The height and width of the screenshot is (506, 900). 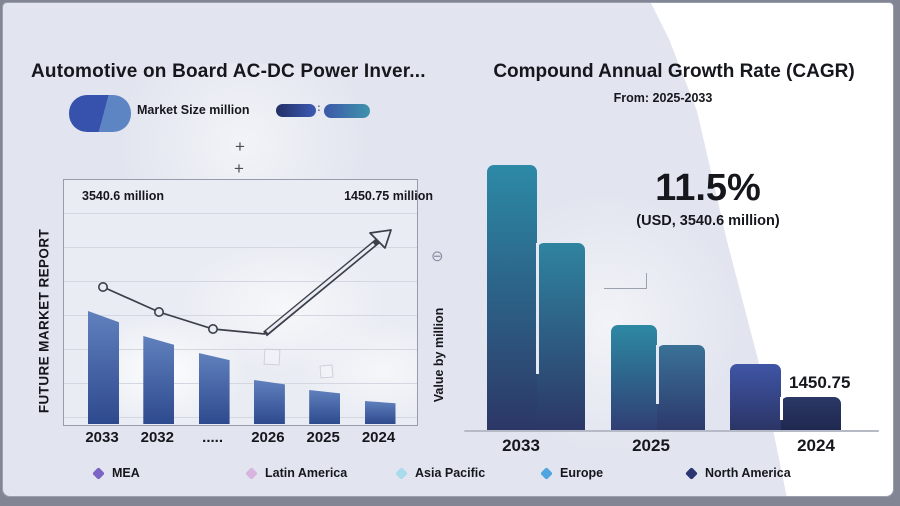 I want to click on left-x-label: 2026, so click(x=268, y=437).